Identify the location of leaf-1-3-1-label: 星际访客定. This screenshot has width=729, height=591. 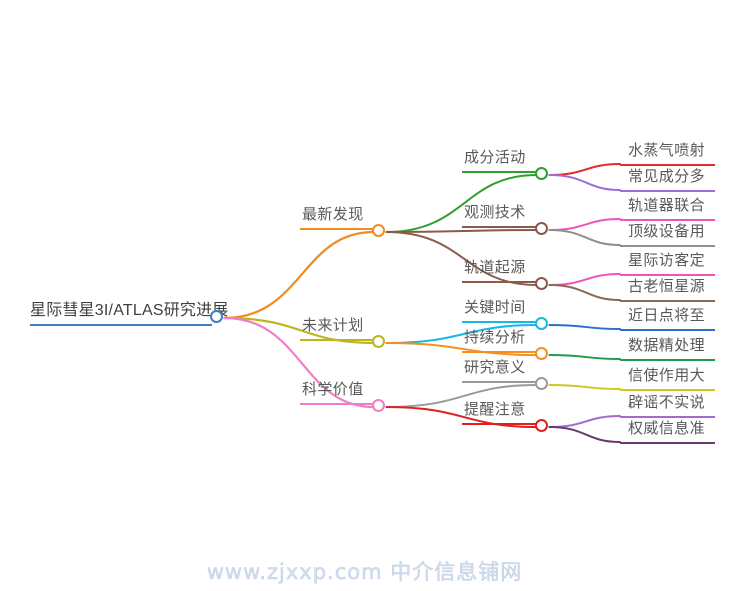
(667, 260).